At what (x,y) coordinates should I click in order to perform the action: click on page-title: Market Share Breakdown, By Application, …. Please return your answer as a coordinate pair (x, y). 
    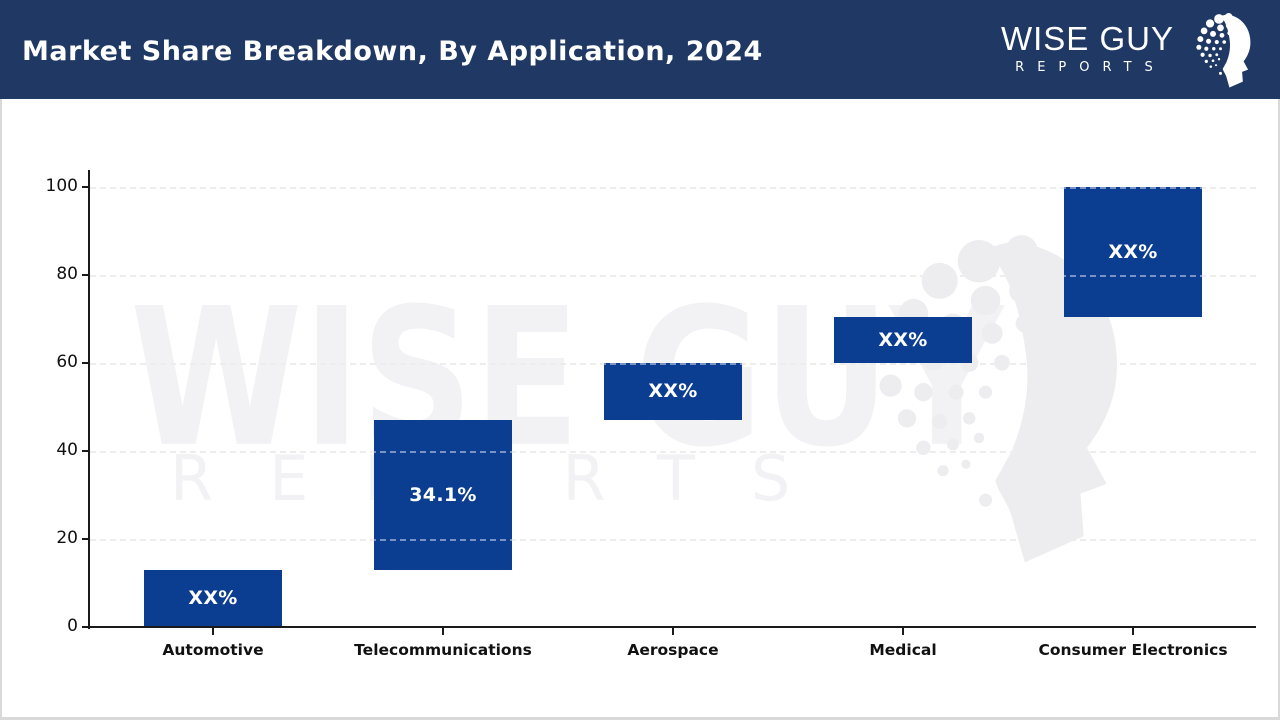
    Looking at the image, I should click on (392, 51).